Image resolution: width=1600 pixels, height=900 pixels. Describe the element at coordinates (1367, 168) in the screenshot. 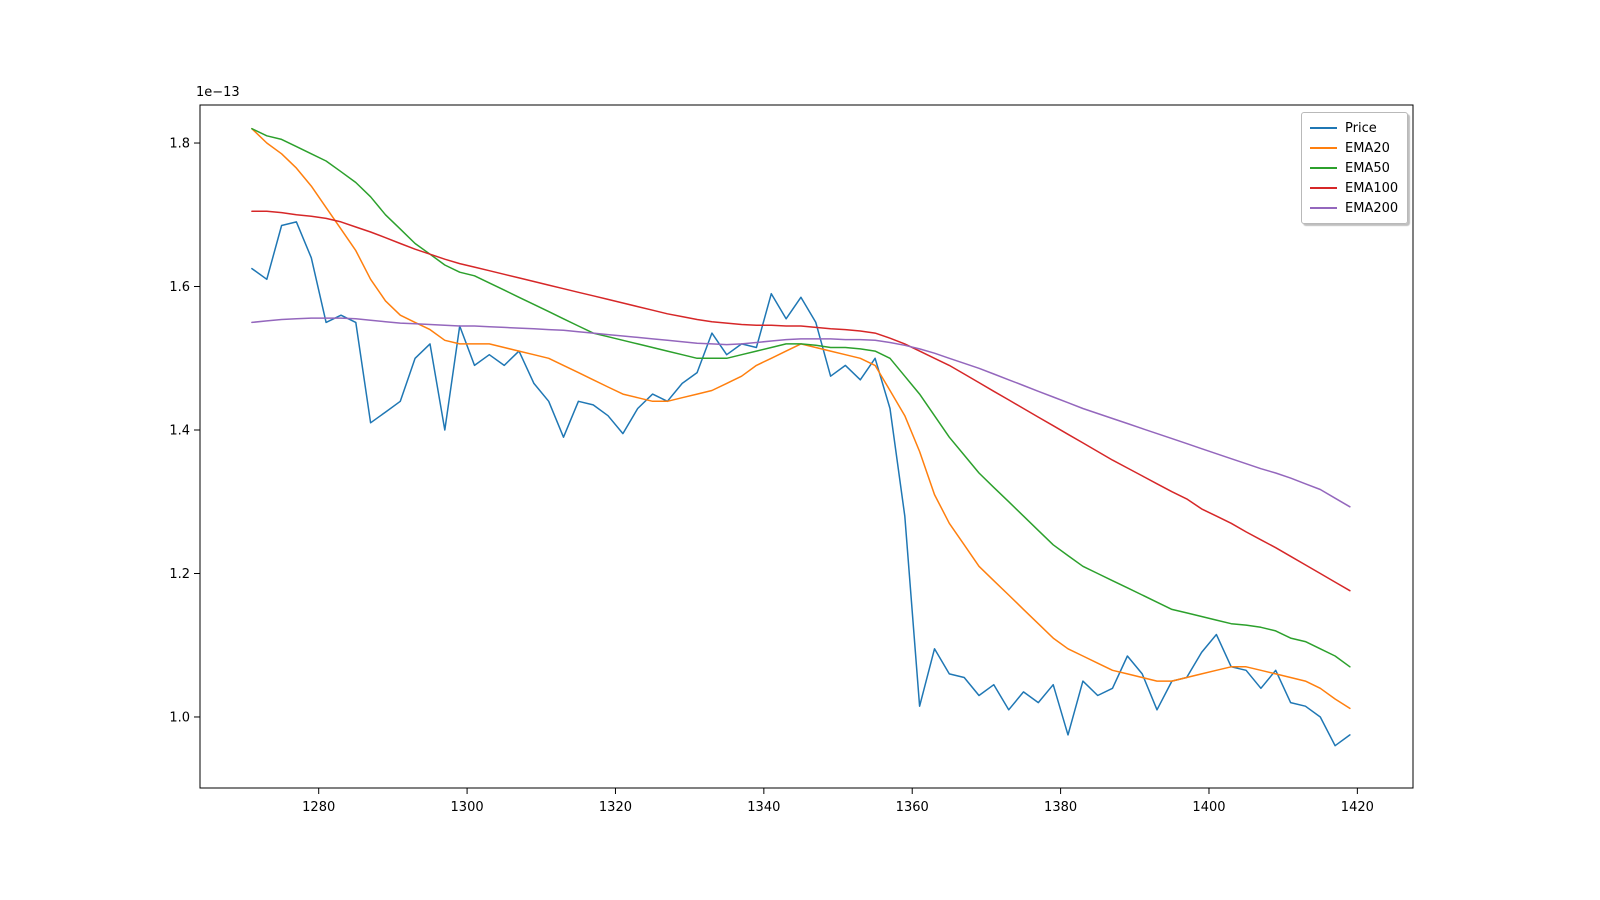

I see `legend-label-ema50: EMA50` at that location.